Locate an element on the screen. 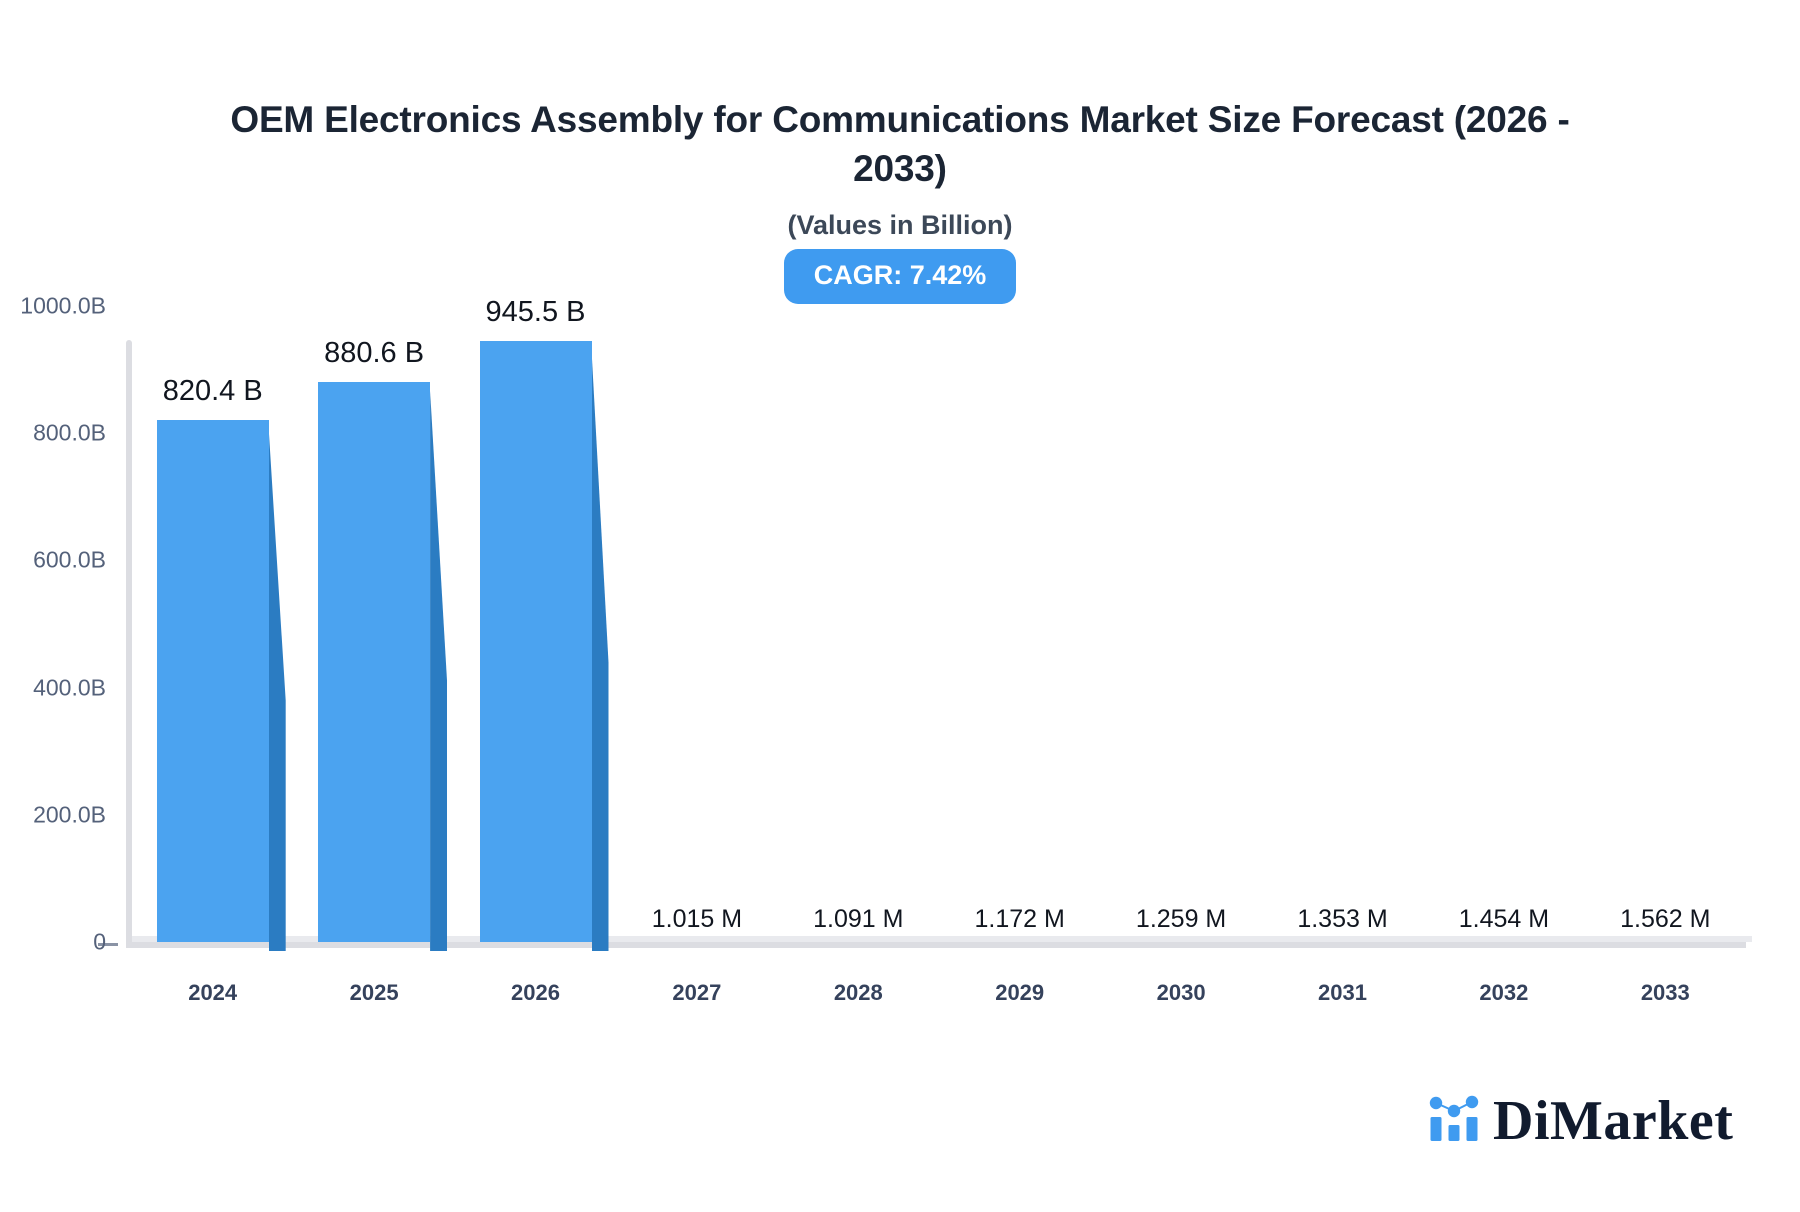  x-axis-tick-label: 2032 is located at coordinates (1504, 992).